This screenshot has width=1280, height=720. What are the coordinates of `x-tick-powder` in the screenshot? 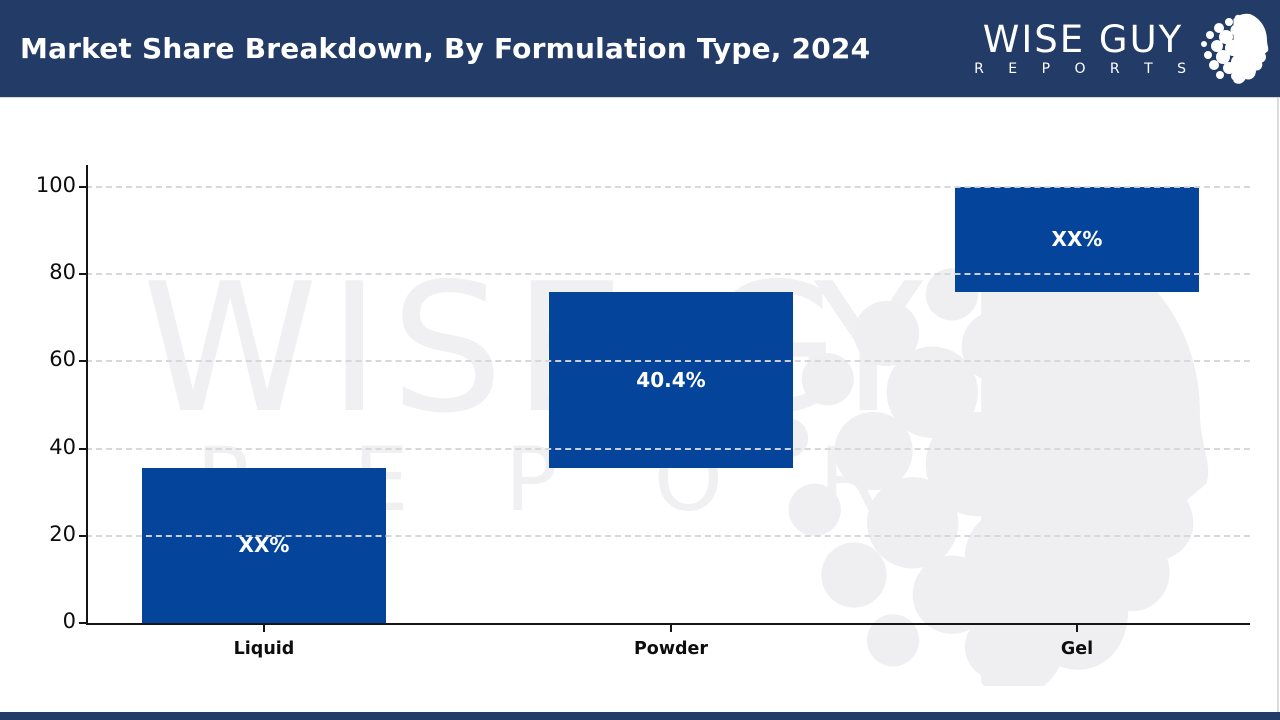 It's located at (671, 628).